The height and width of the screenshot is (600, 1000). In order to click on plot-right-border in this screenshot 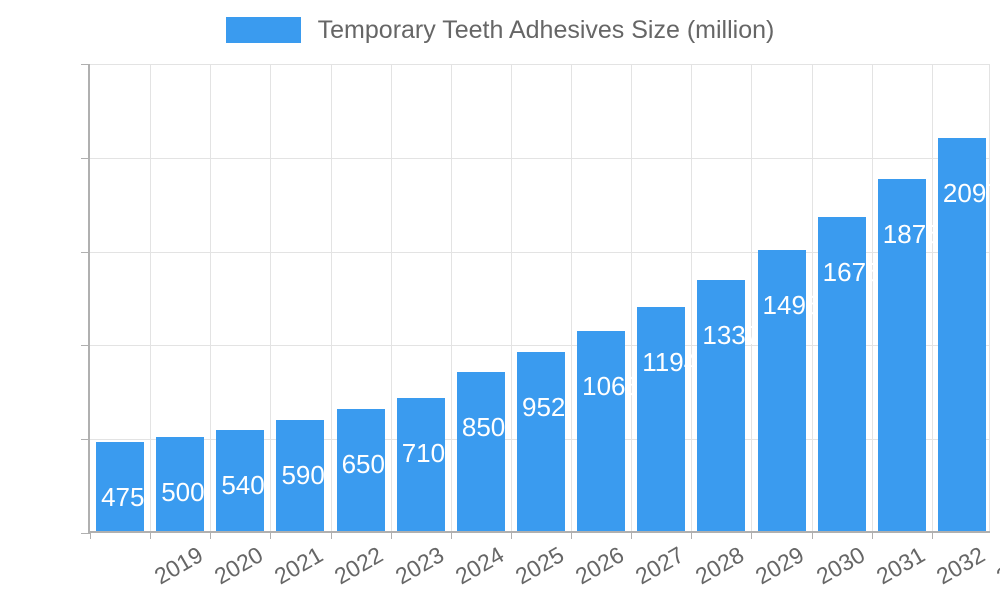, I will do `click(989, 297)`.